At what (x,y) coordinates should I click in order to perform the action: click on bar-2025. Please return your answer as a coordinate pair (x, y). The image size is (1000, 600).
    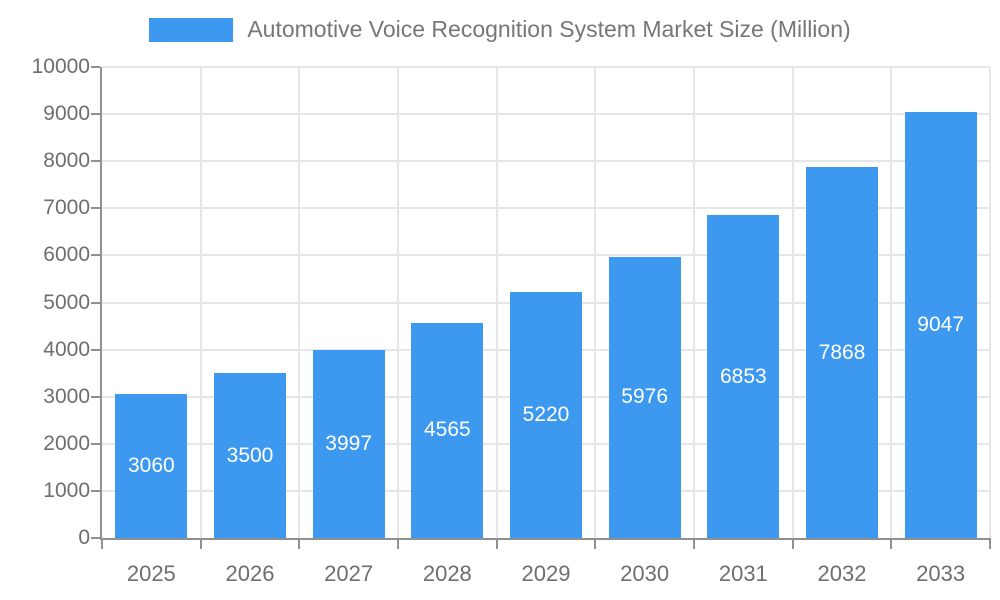
    Looking at the image, I should click on (151, 465).